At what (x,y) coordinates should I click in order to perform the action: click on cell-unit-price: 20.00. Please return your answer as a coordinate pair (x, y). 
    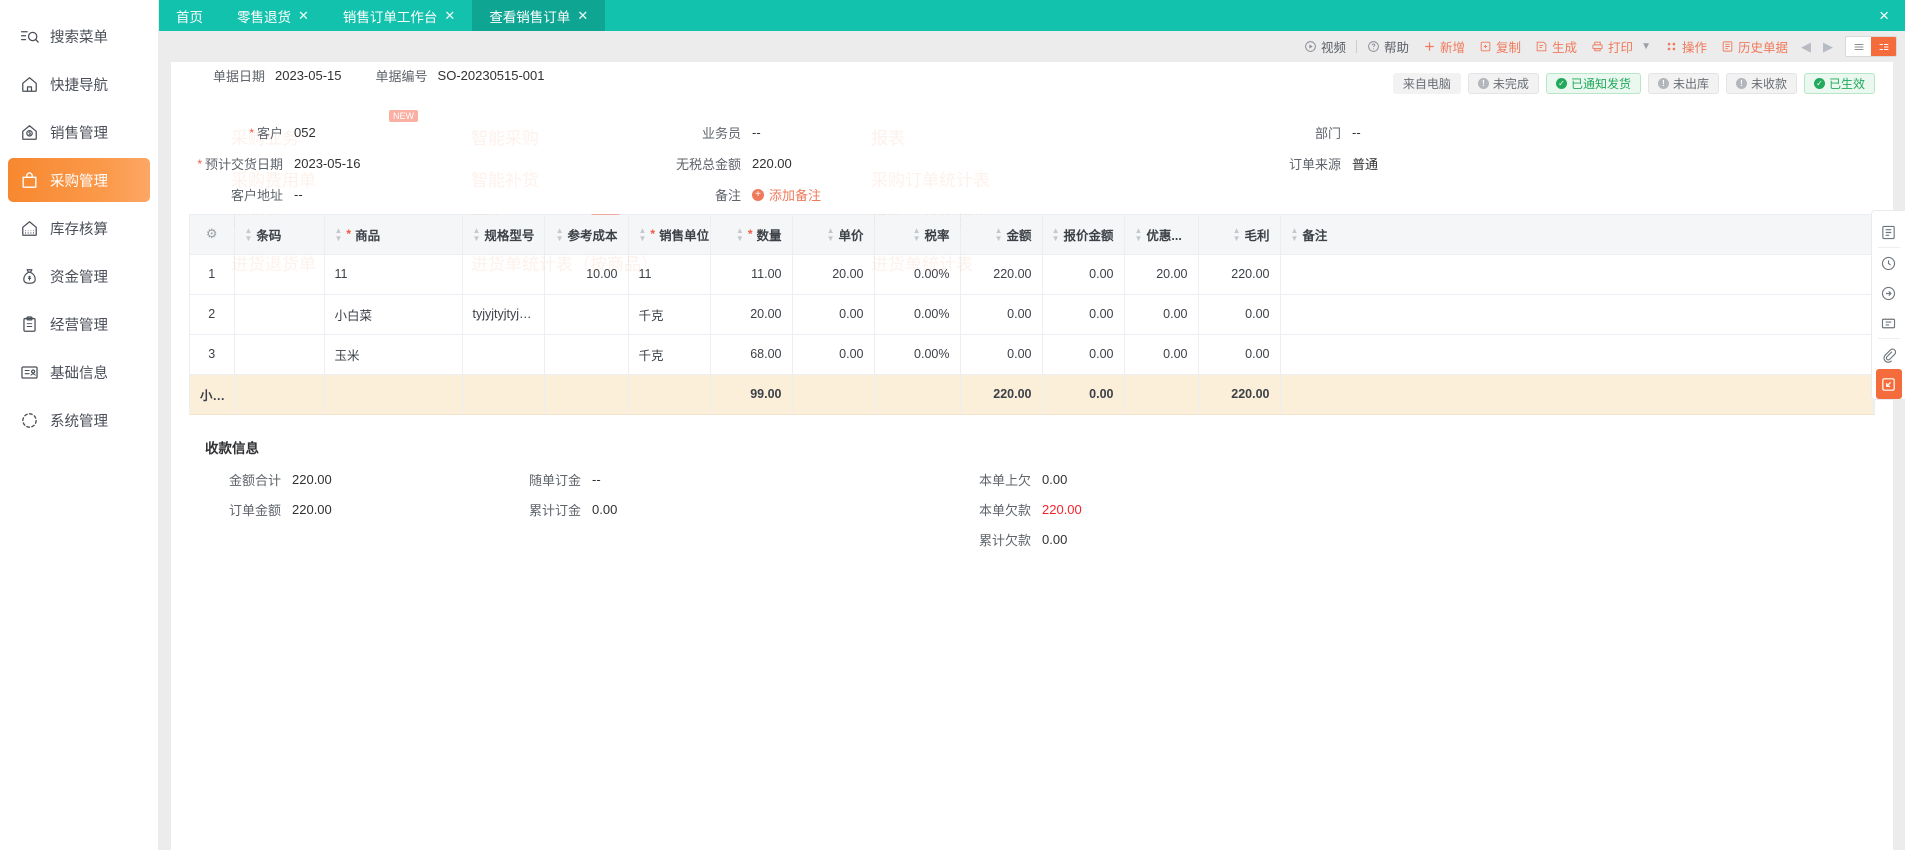
    Looking at the image, I should click on (833, 274).